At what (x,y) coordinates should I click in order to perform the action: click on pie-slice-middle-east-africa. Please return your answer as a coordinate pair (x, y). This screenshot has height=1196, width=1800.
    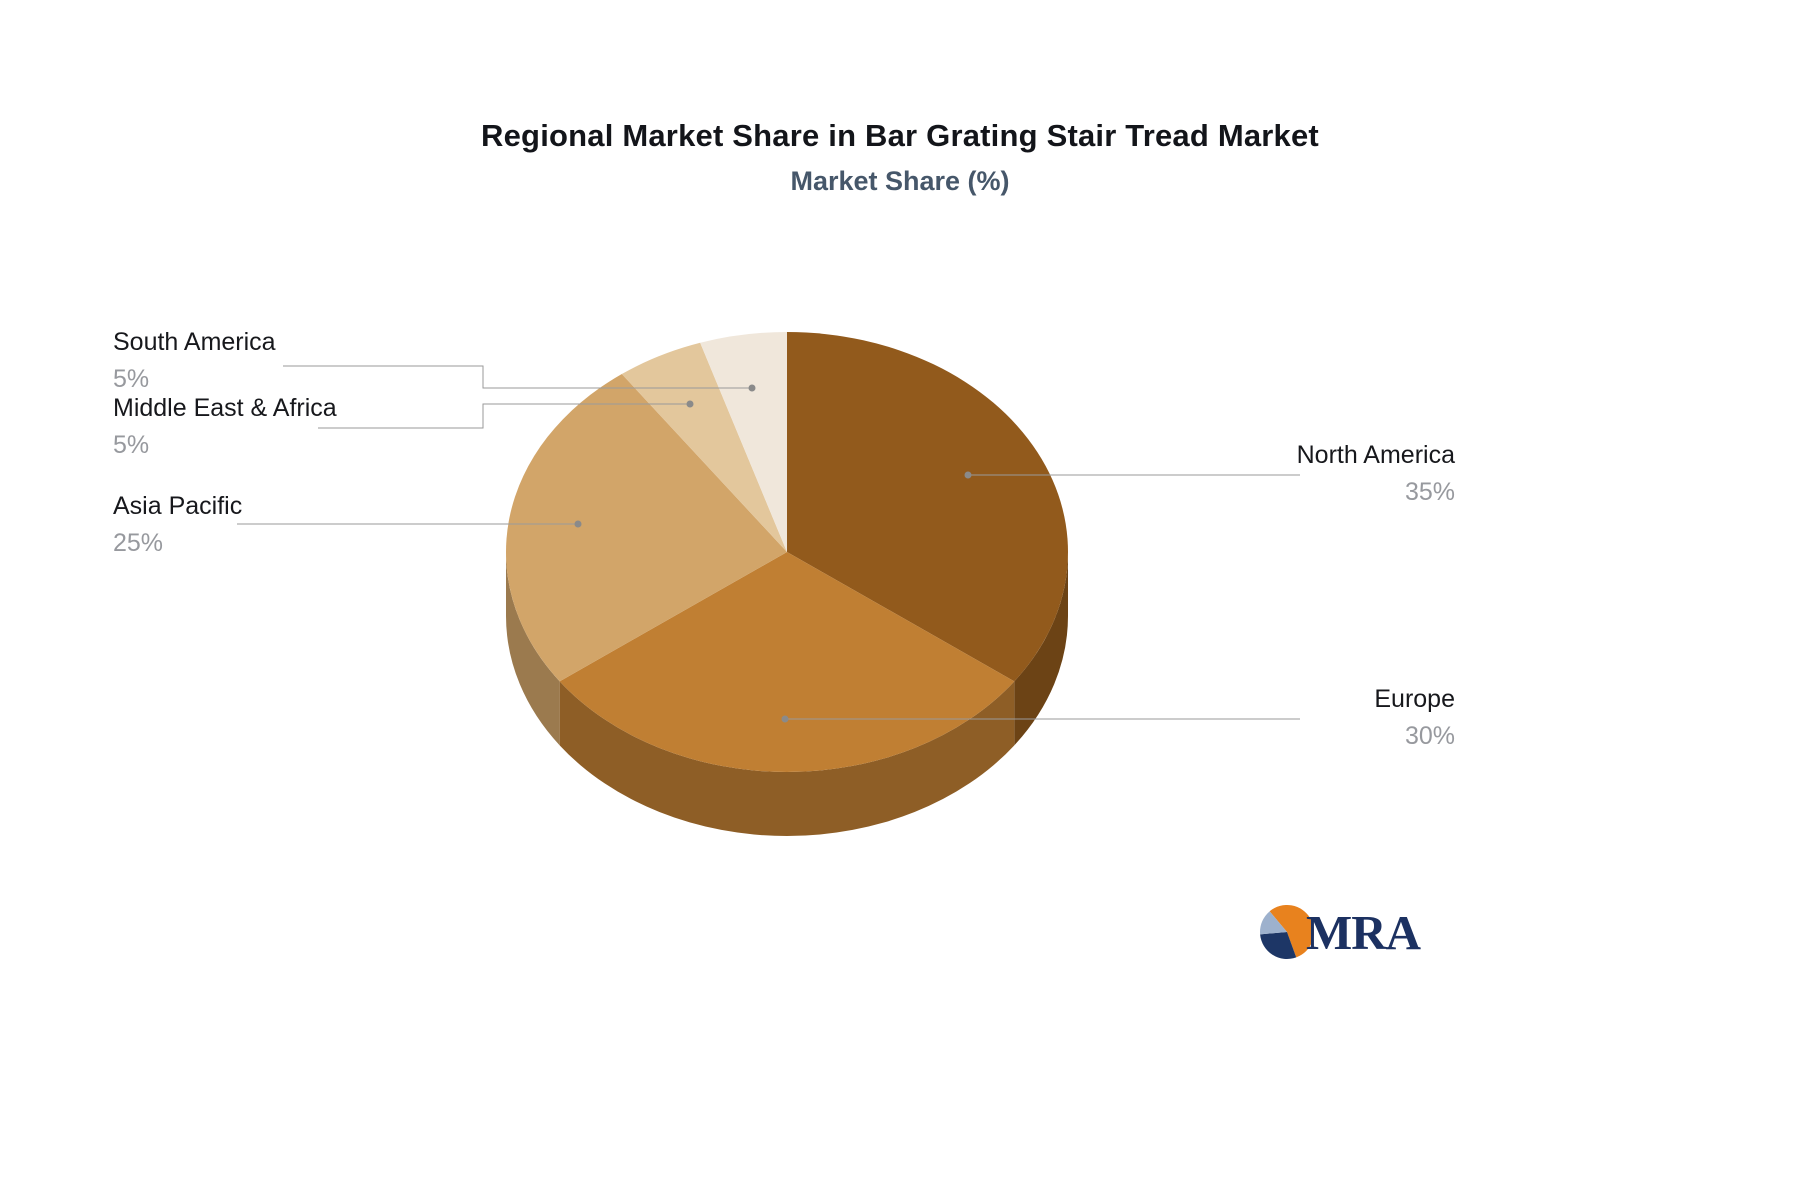
    Looking at the image, I should click on (704, 447).